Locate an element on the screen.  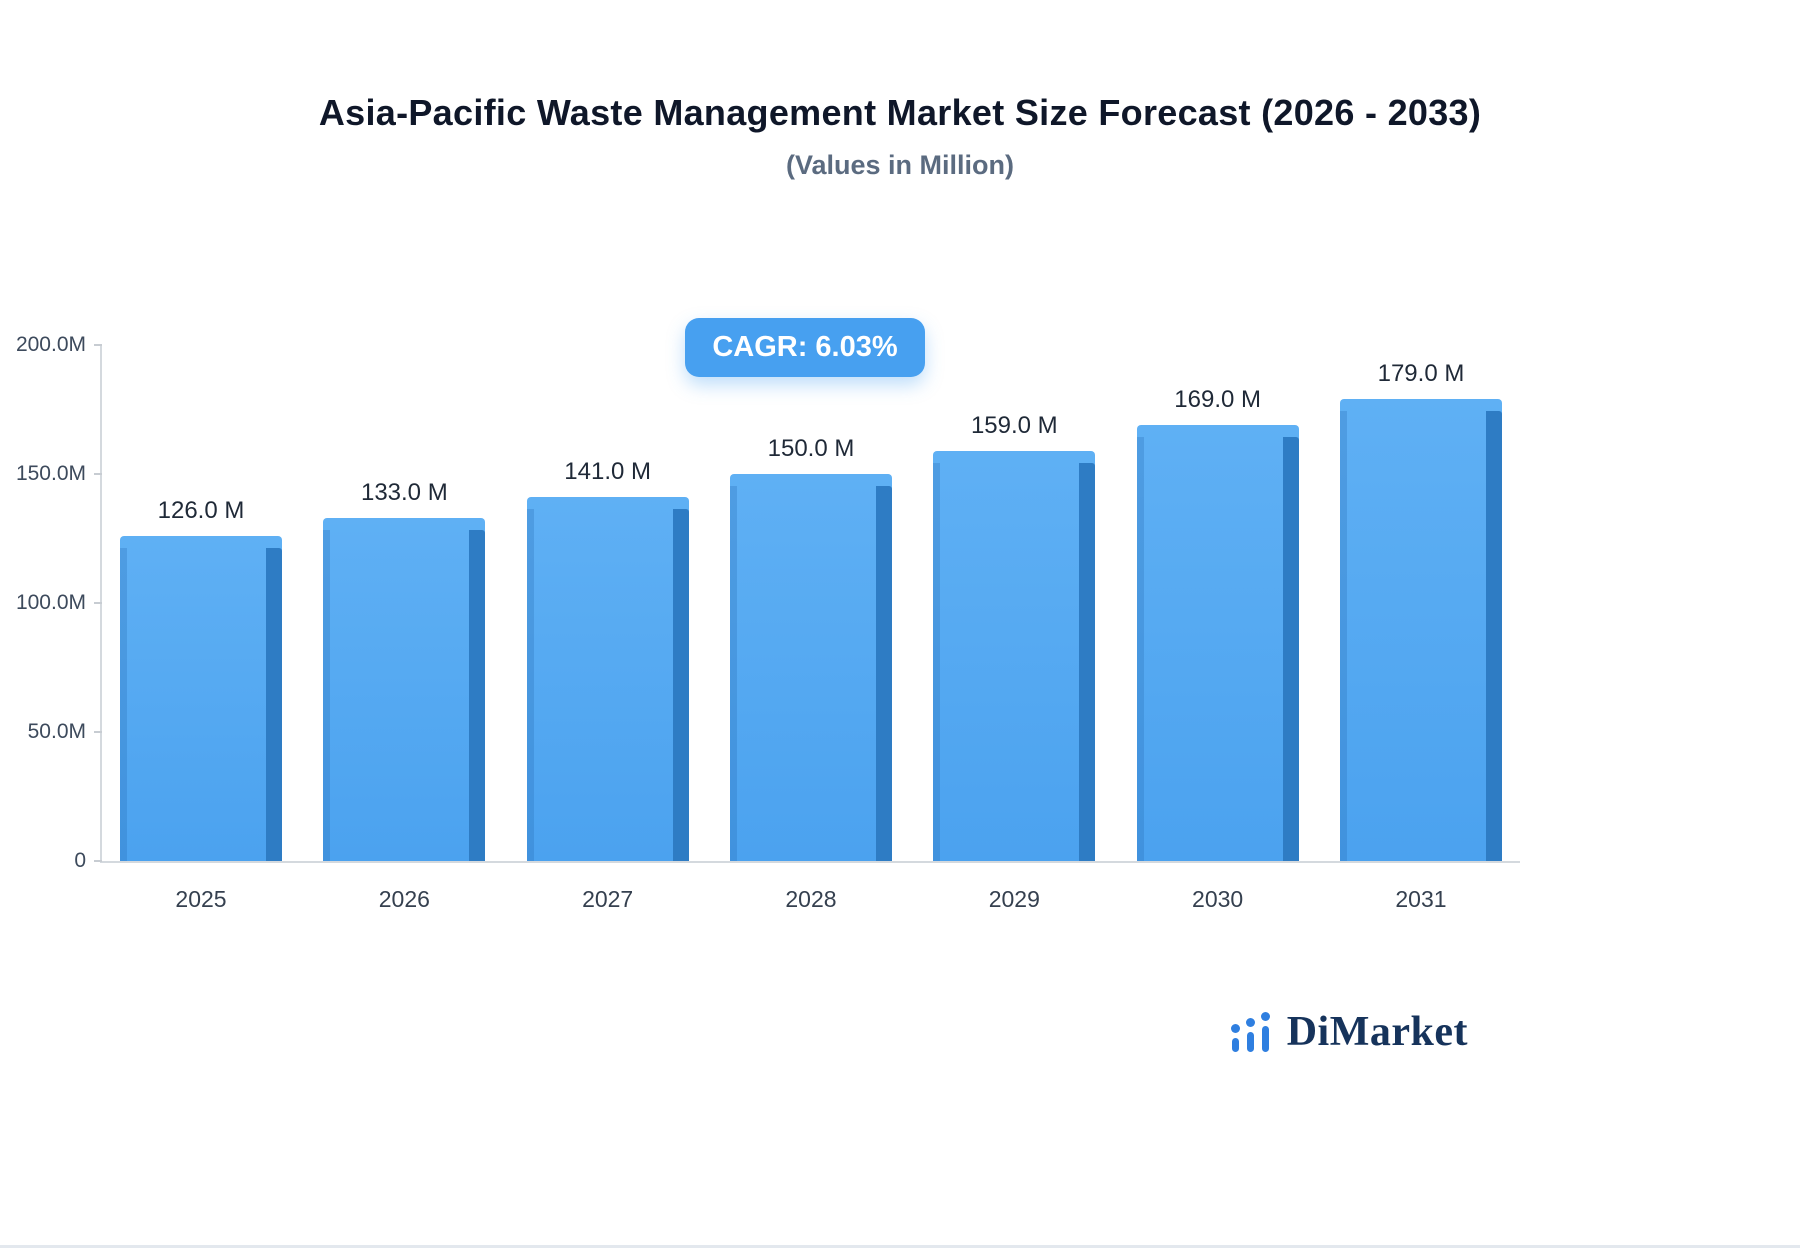
x-axis-label: 2028 is located at coordinates (811, 899).